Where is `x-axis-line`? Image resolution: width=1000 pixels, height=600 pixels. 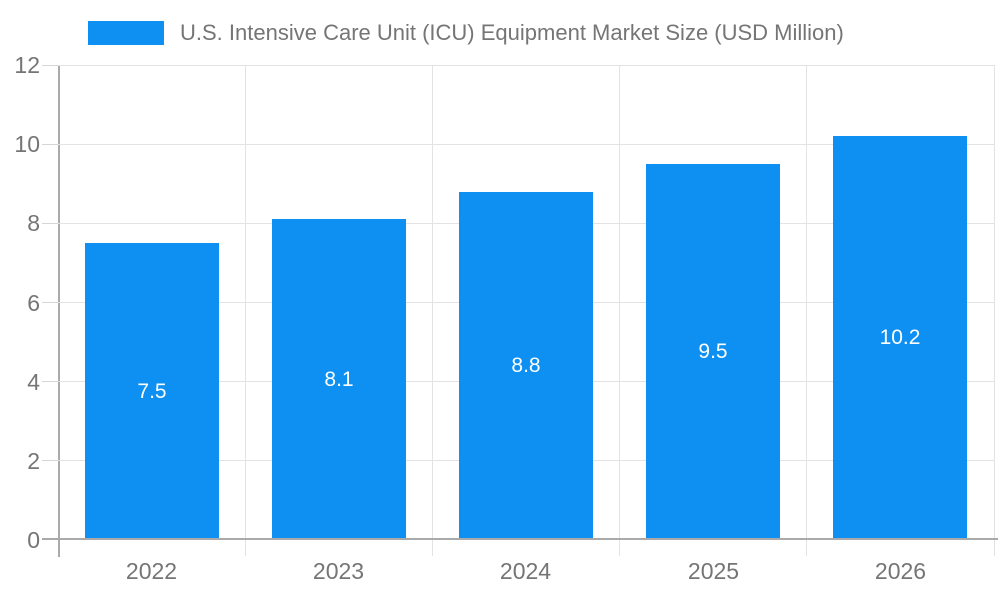
x-axis-line is located at coordinates (520, 539).